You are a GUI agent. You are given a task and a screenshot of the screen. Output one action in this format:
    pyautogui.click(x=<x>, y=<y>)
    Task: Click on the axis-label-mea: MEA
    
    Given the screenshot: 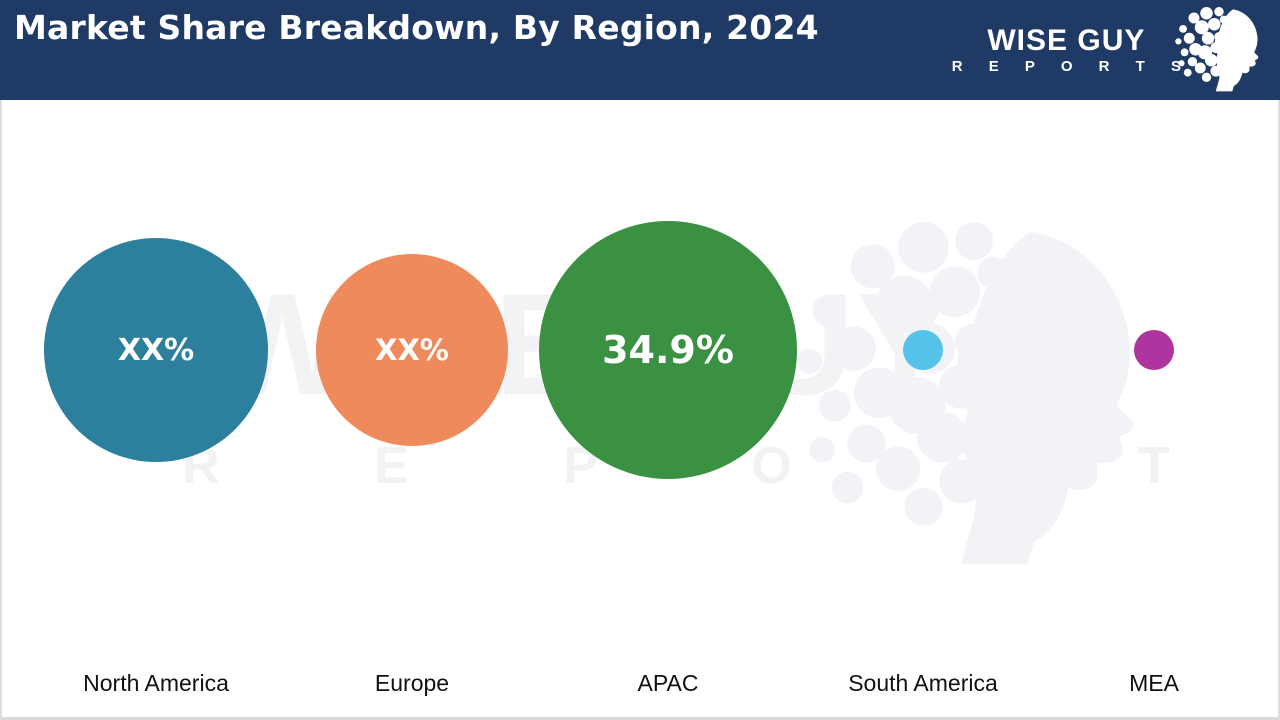 What is the action you would take?
    pyautogui.click(x=1154, y=683)
    